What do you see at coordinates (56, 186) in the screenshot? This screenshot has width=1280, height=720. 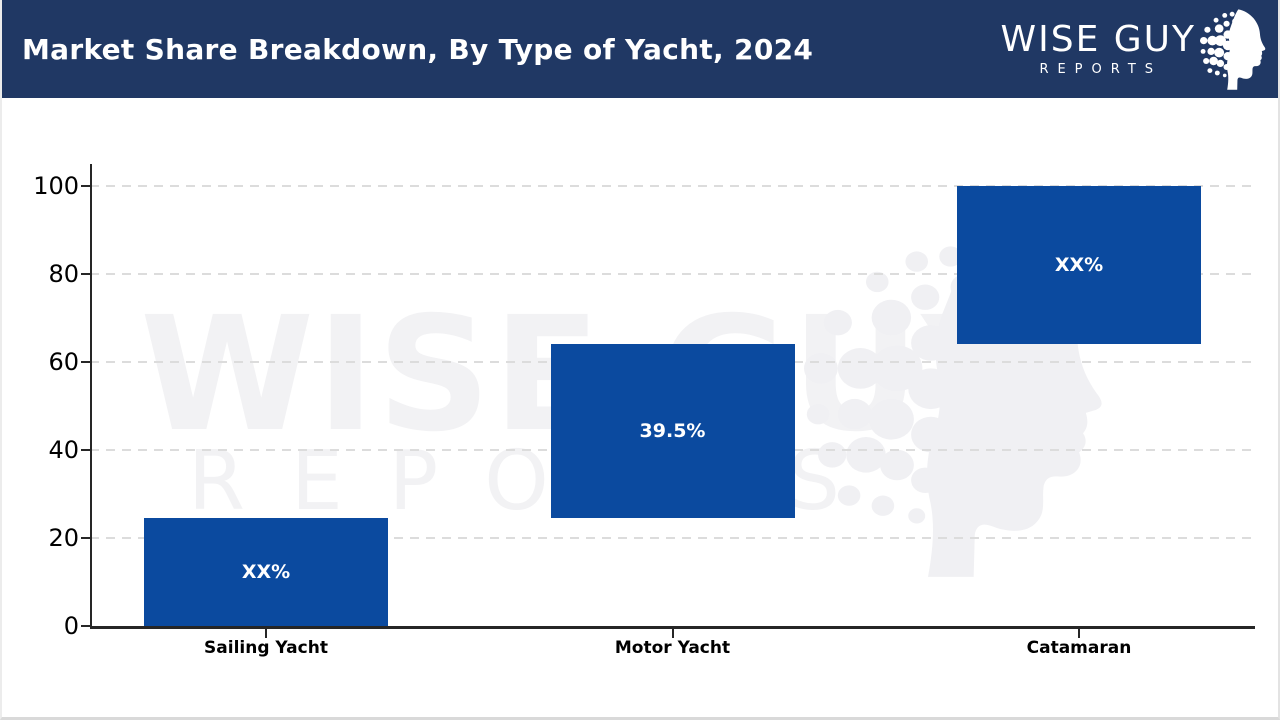 I see `y-tick-label-100: 100` at bounding box center [56, 186].